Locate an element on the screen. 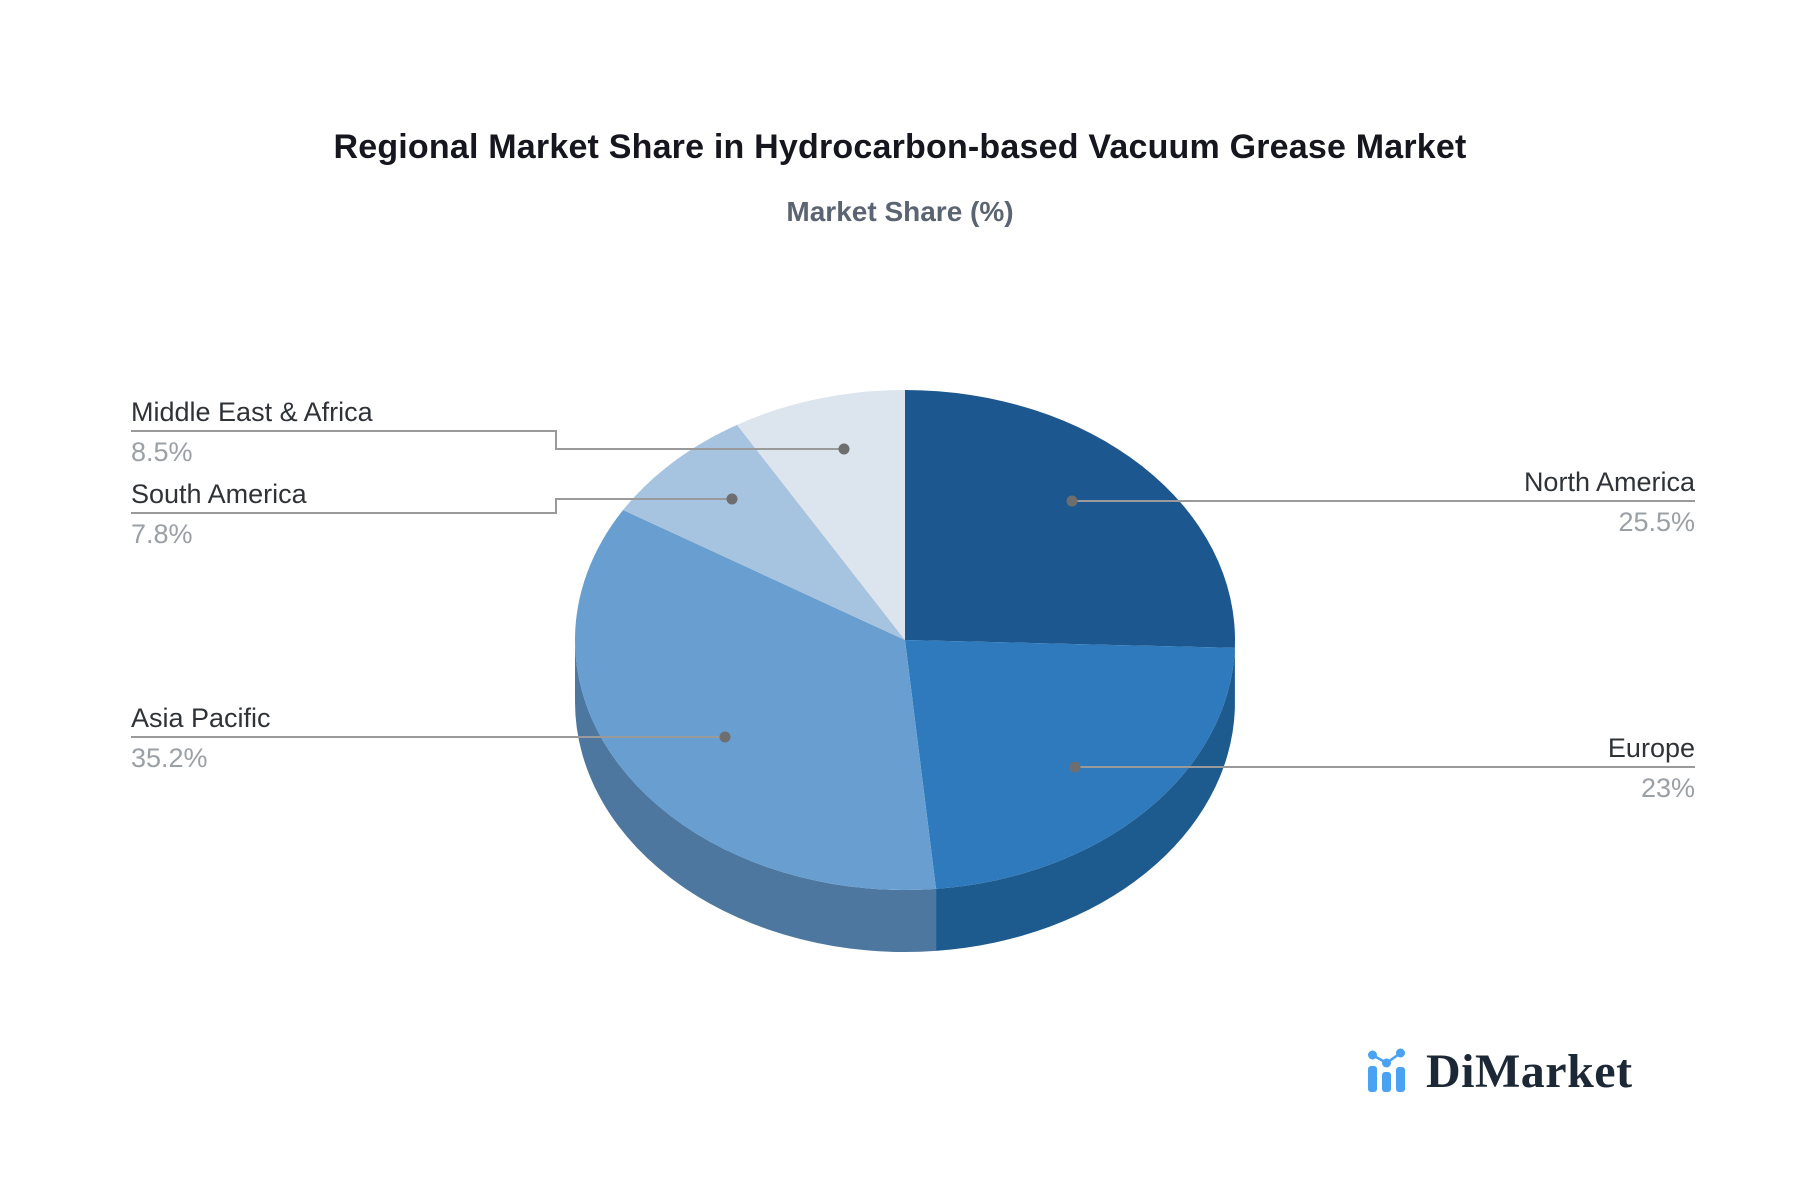  slice-south-america is located at coordinates (764, 532).